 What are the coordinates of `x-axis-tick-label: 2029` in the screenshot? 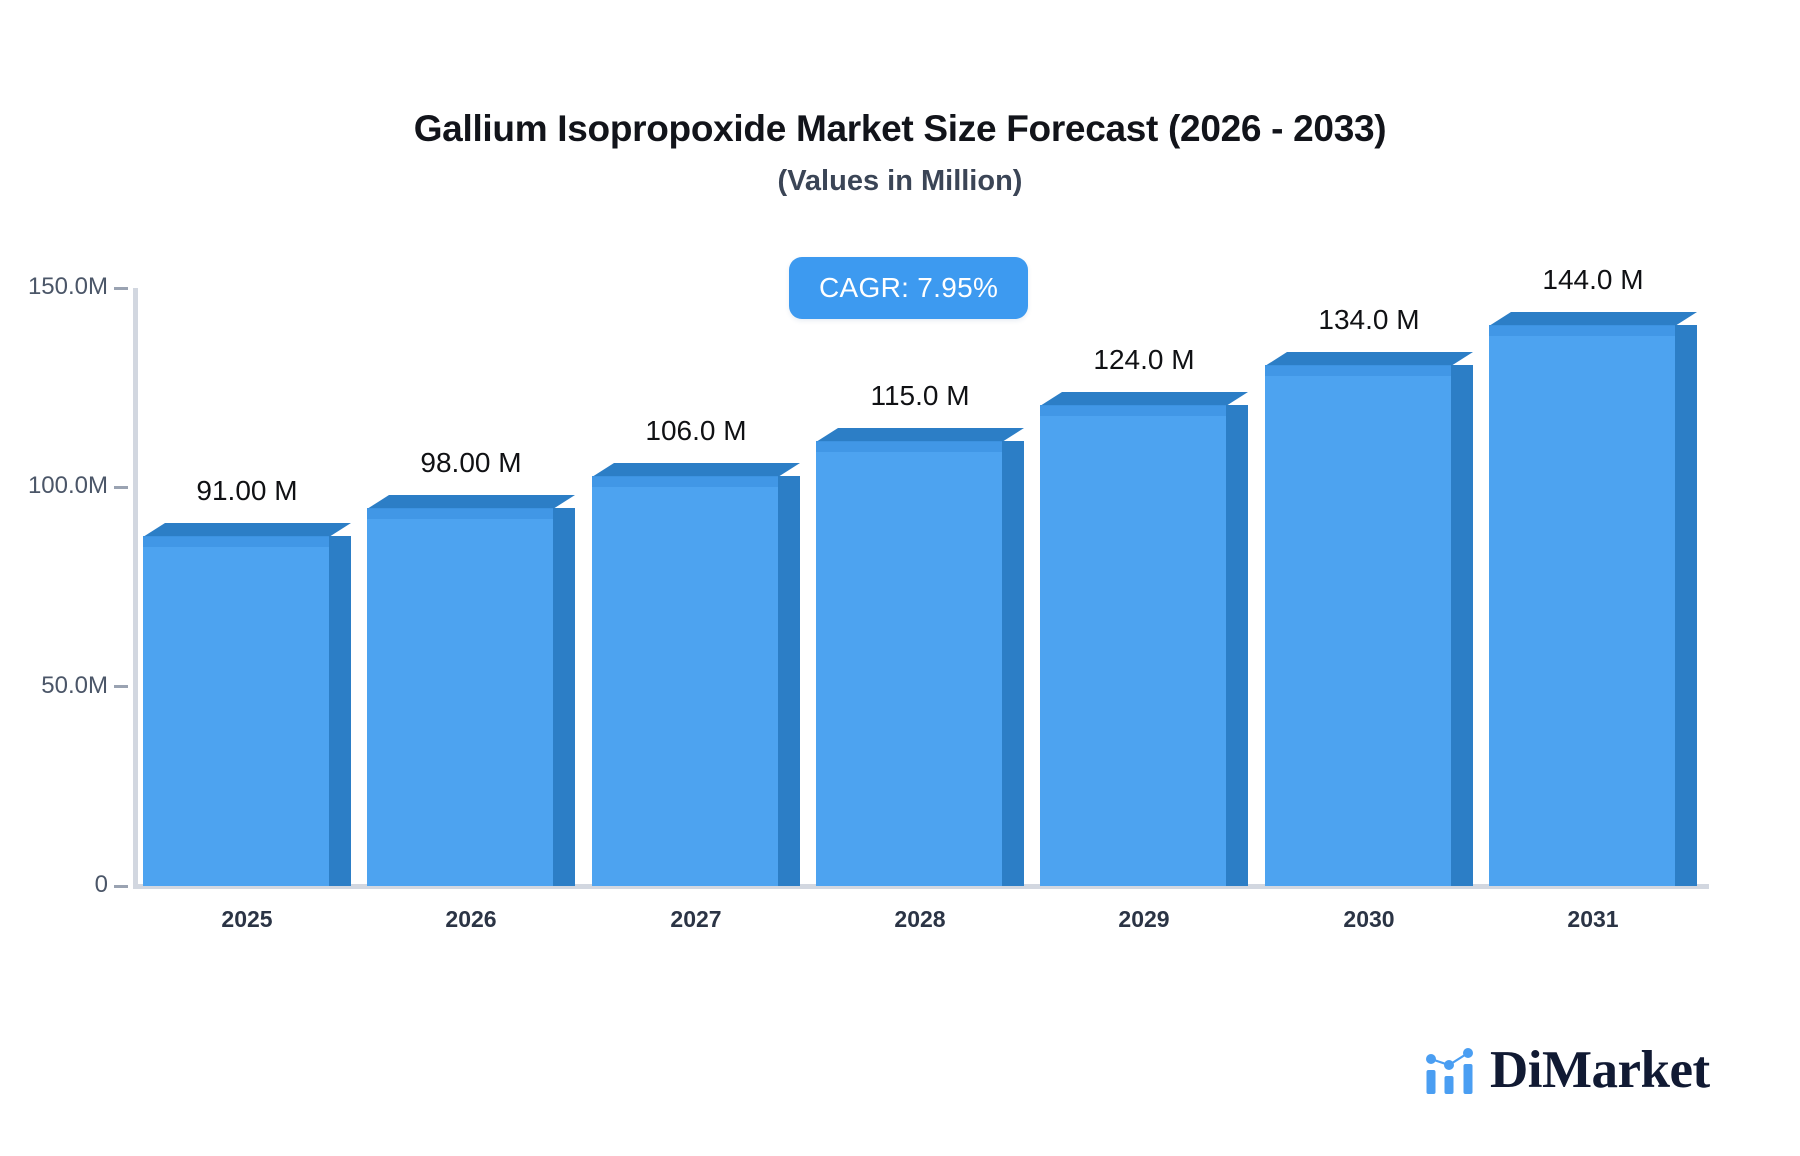 It's located at (1144, 919).